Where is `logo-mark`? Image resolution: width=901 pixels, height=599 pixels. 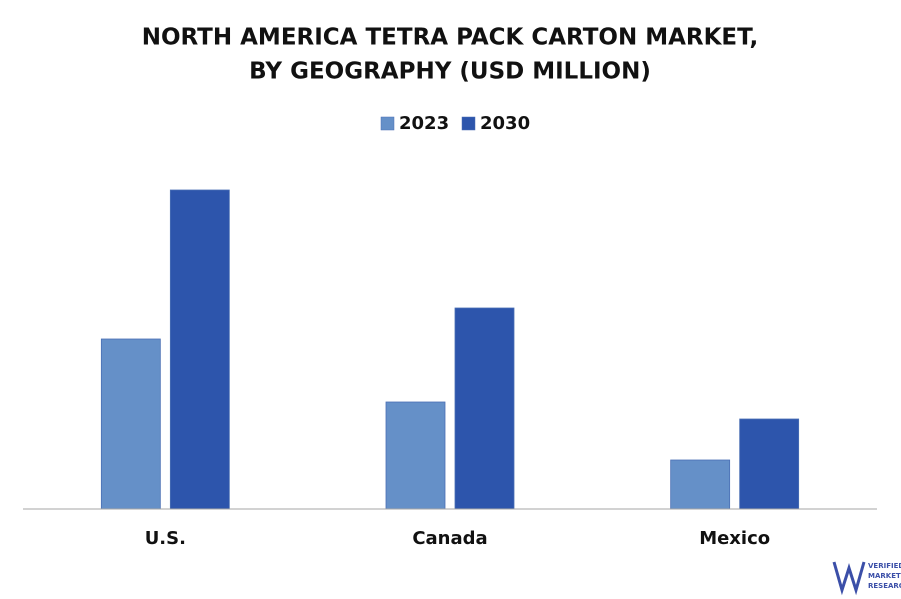 logo-mark is located at coordinates (849, 578).